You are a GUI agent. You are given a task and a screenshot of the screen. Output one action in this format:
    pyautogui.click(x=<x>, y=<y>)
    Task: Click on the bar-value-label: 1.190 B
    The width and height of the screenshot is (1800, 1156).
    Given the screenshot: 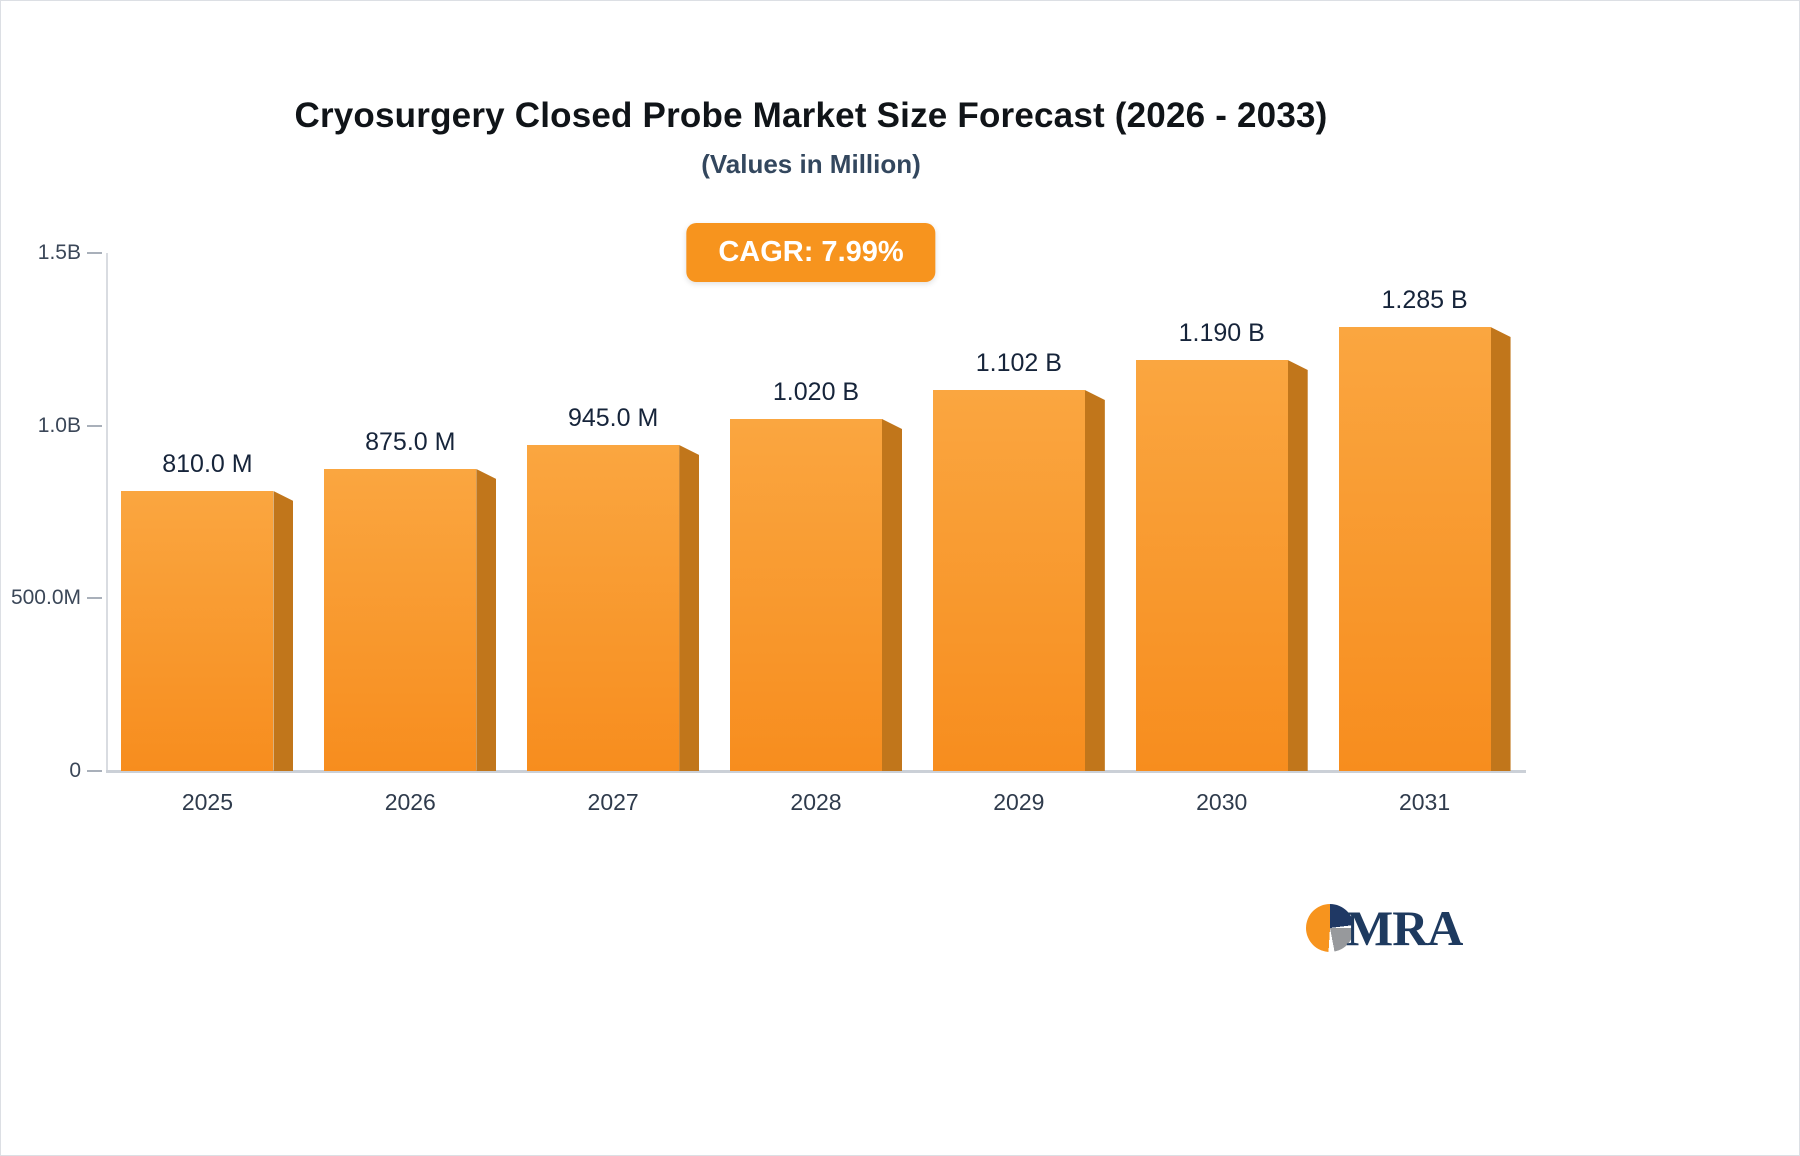 What is the action you would take?
    pyautogui.click(x=1221, y=333)
    